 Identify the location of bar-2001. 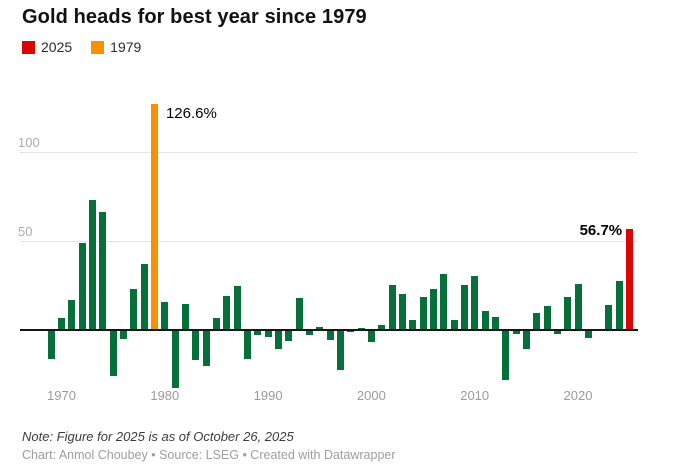
(382, 327).